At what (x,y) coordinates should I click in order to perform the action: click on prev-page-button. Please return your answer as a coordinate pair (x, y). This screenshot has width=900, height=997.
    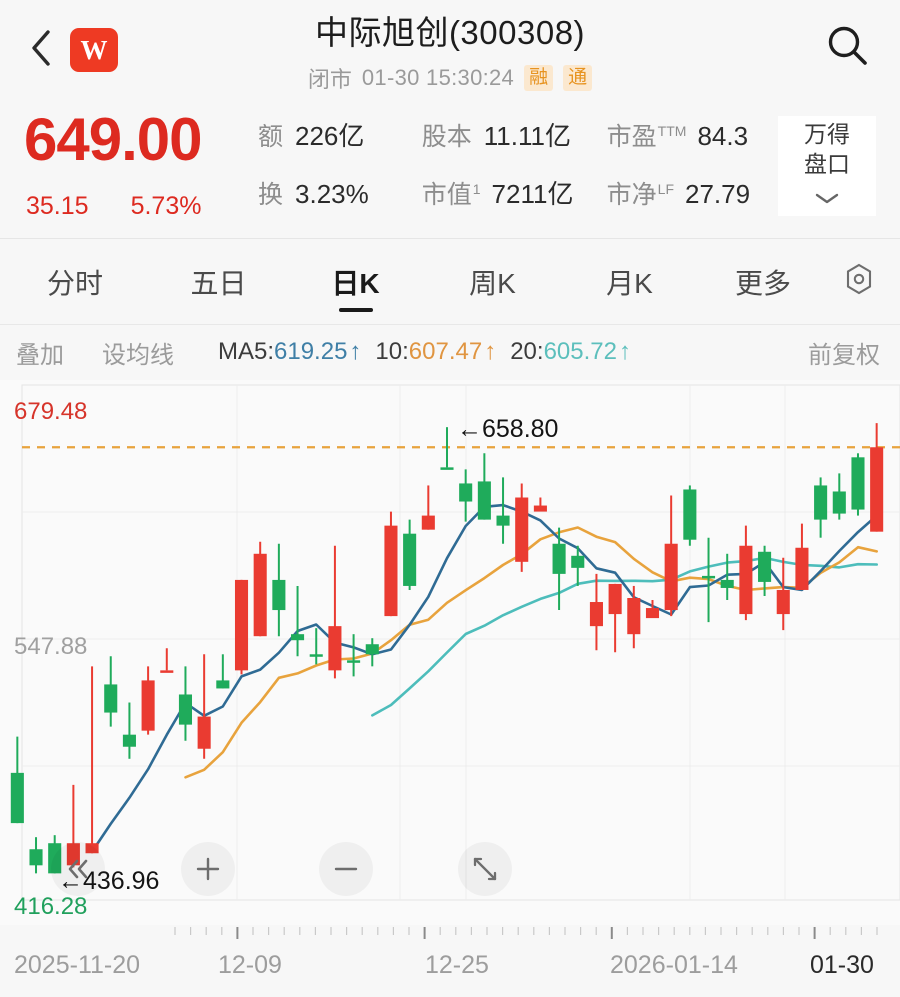
    Looking at the image, I should click on (78, 869).